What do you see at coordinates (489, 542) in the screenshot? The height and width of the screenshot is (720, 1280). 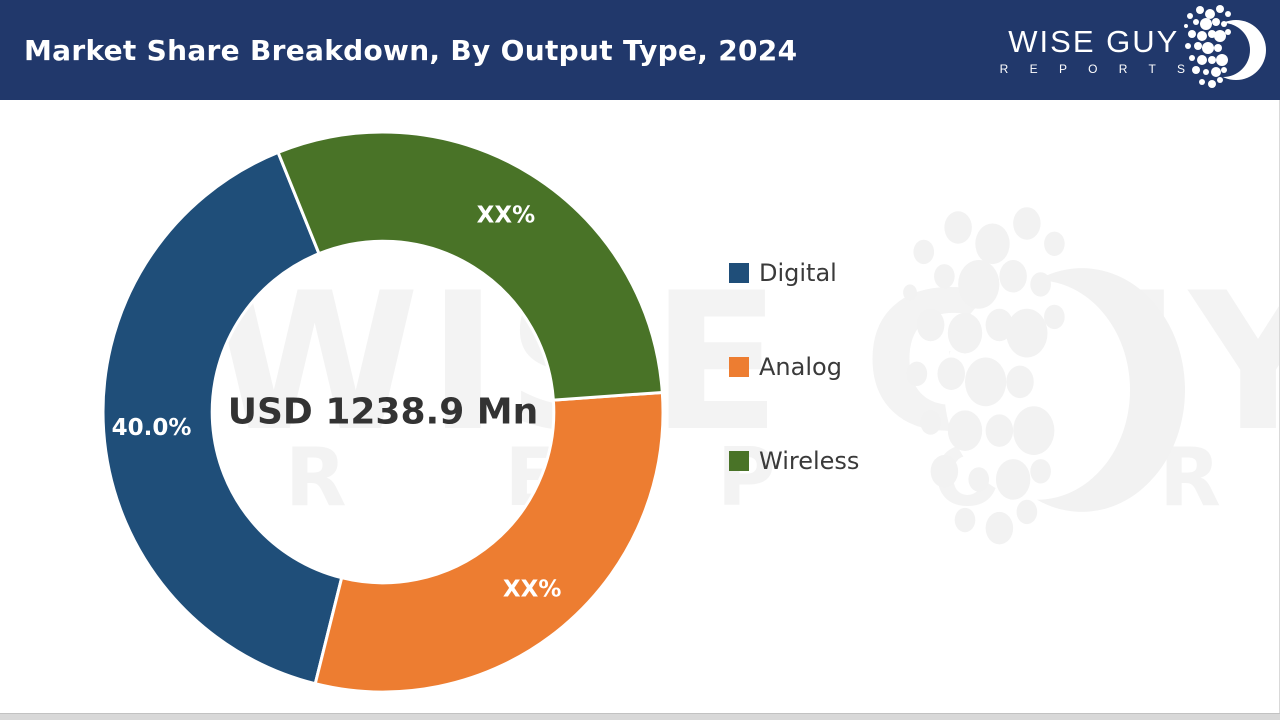 I see `pie-slice-analog` at bounding box center [489, 542].